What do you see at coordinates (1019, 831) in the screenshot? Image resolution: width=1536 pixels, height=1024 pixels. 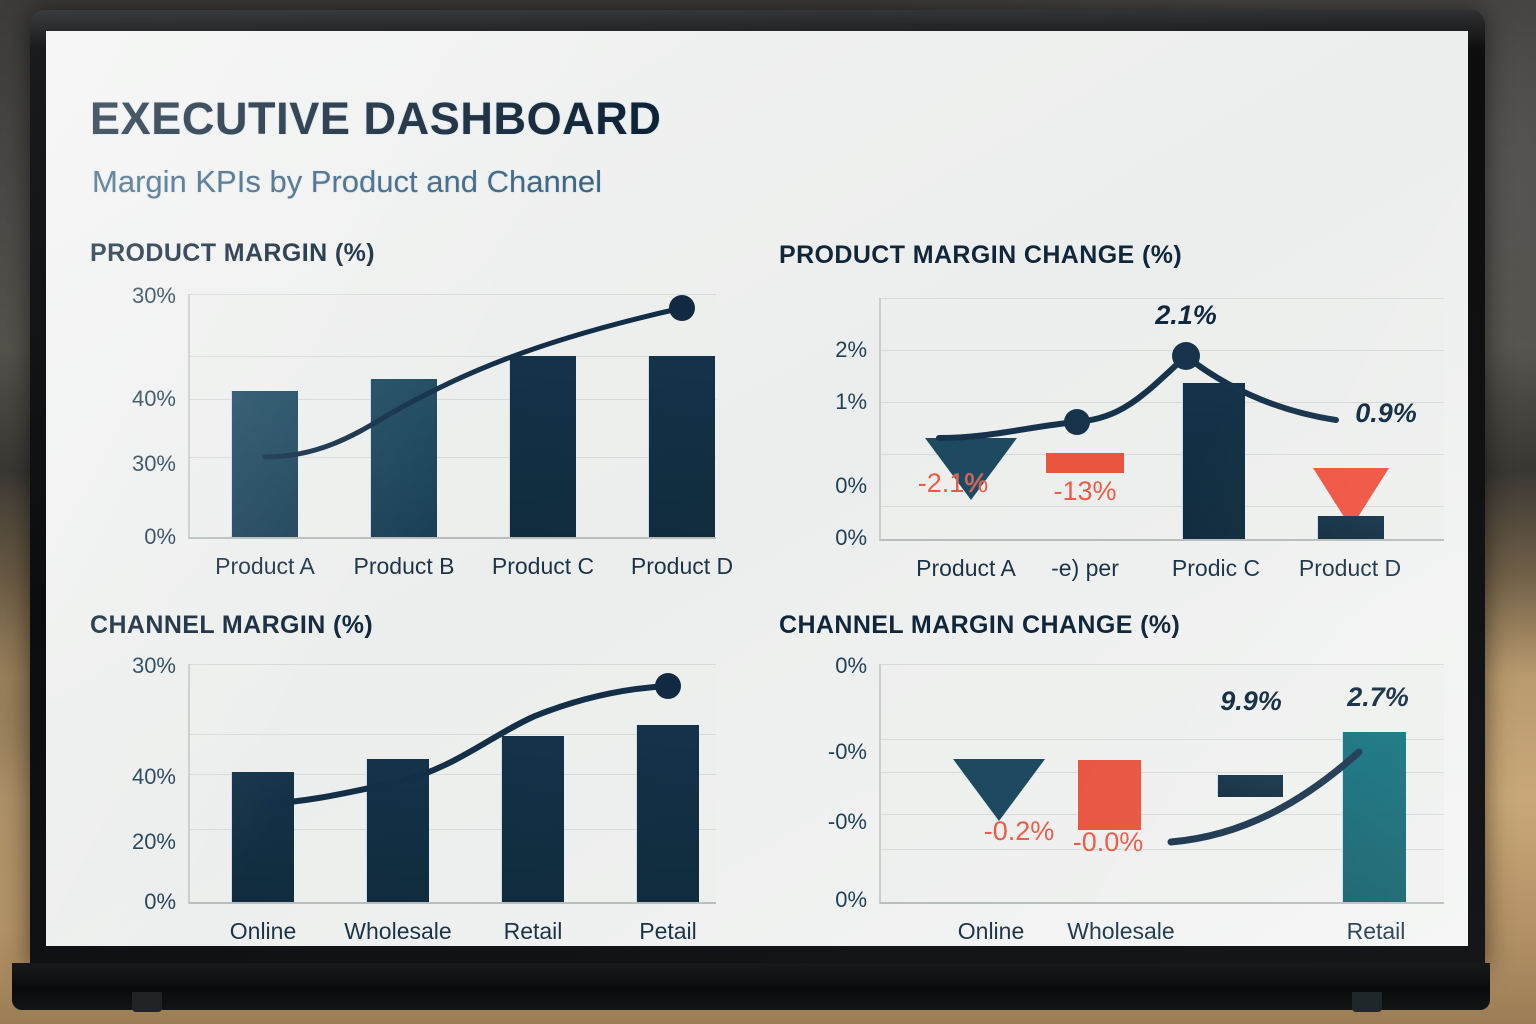 I see `data-label-online: -0.2%` at bounding box center [1019, 831].